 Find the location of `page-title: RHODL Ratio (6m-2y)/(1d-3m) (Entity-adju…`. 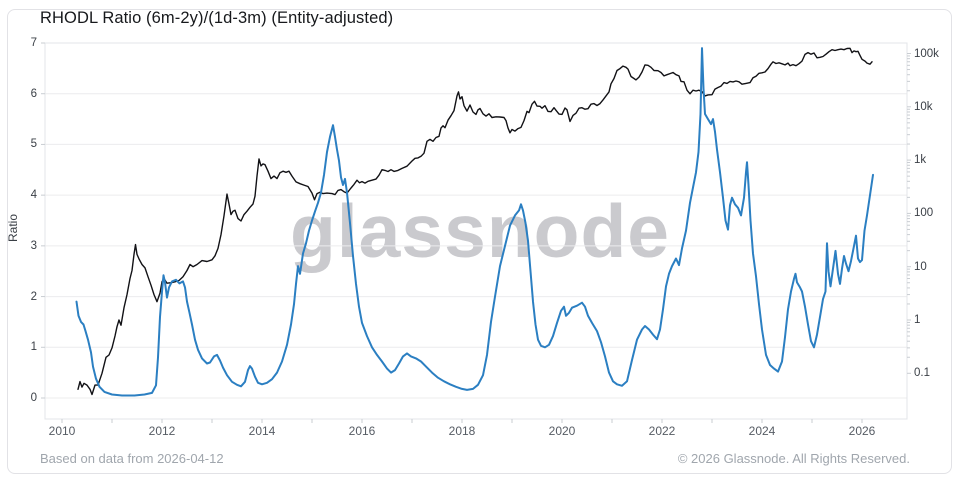

page-title: RHODL Ratio (6m-2y)/(1d-3m) (Entity-adju… is located at coordinates (217, 18).